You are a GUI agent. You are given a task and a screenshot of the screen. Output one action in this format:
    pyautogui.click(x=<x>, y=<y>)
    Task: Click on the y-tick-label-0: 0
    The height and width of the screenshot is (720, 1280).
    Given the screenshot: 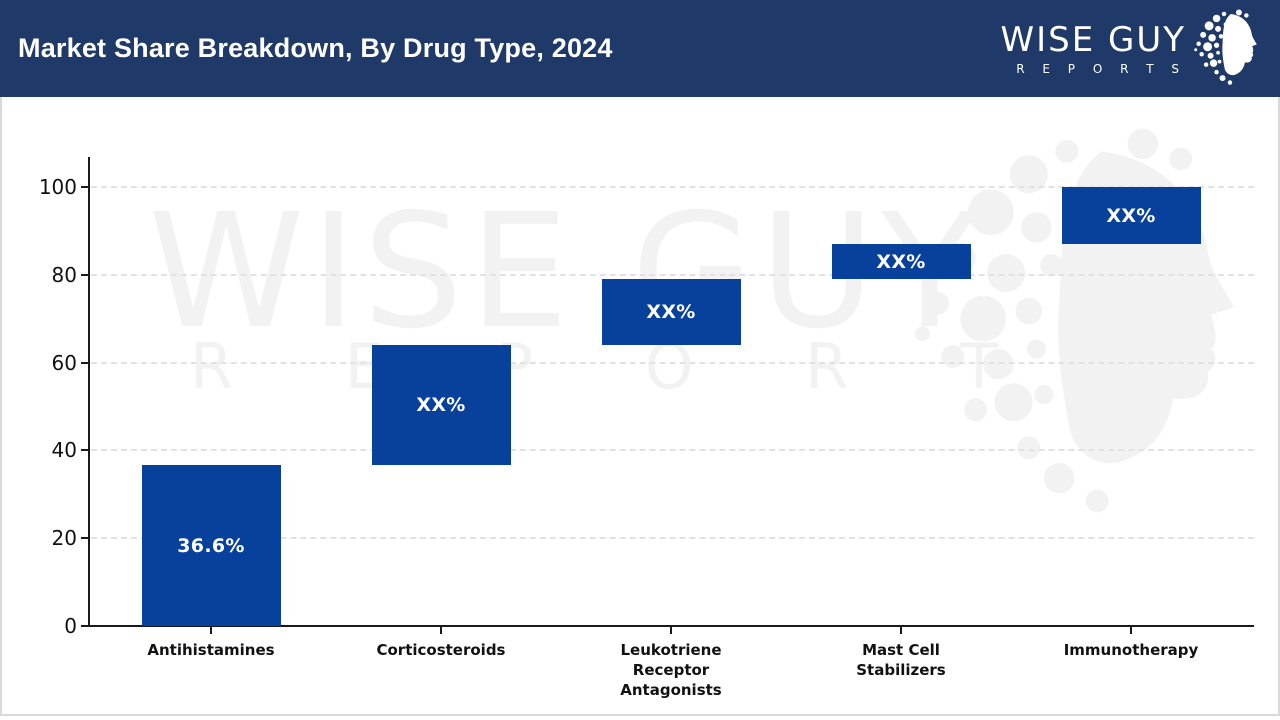 What is the action you would take?
    pyautogui.click(x=70, y=626)
    